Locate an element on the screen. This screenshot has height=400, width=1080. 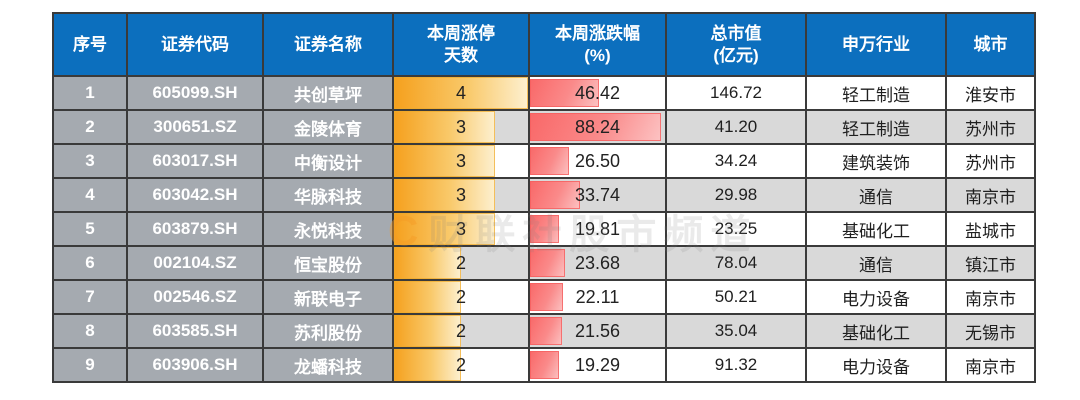
city-cell: 无锡市 is located at coordinates (990, 331).